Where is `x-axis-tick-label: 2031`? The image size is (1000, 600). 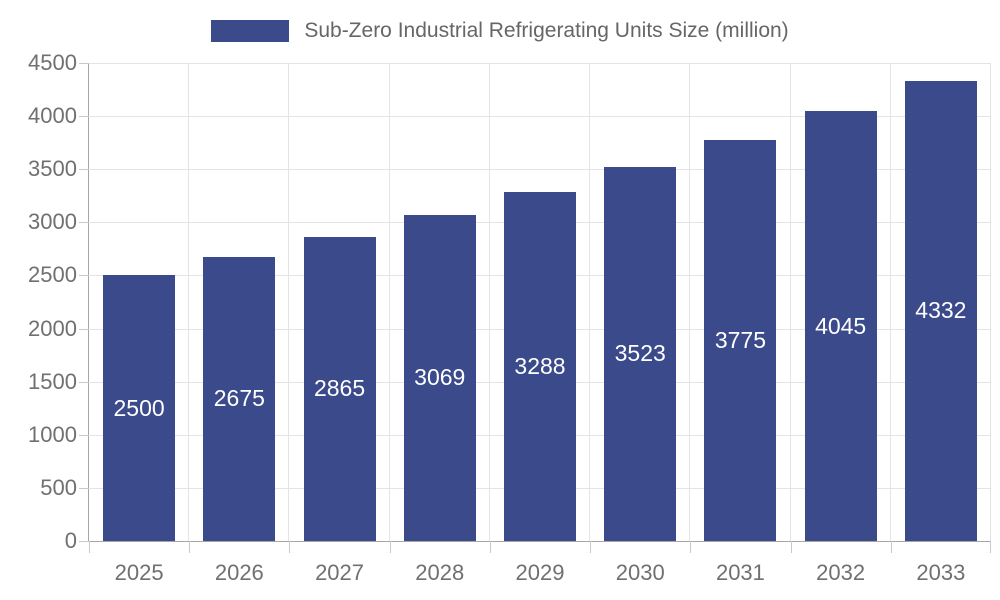 x-axis-tick-label: 2031 is located at coordinates (740, 572).